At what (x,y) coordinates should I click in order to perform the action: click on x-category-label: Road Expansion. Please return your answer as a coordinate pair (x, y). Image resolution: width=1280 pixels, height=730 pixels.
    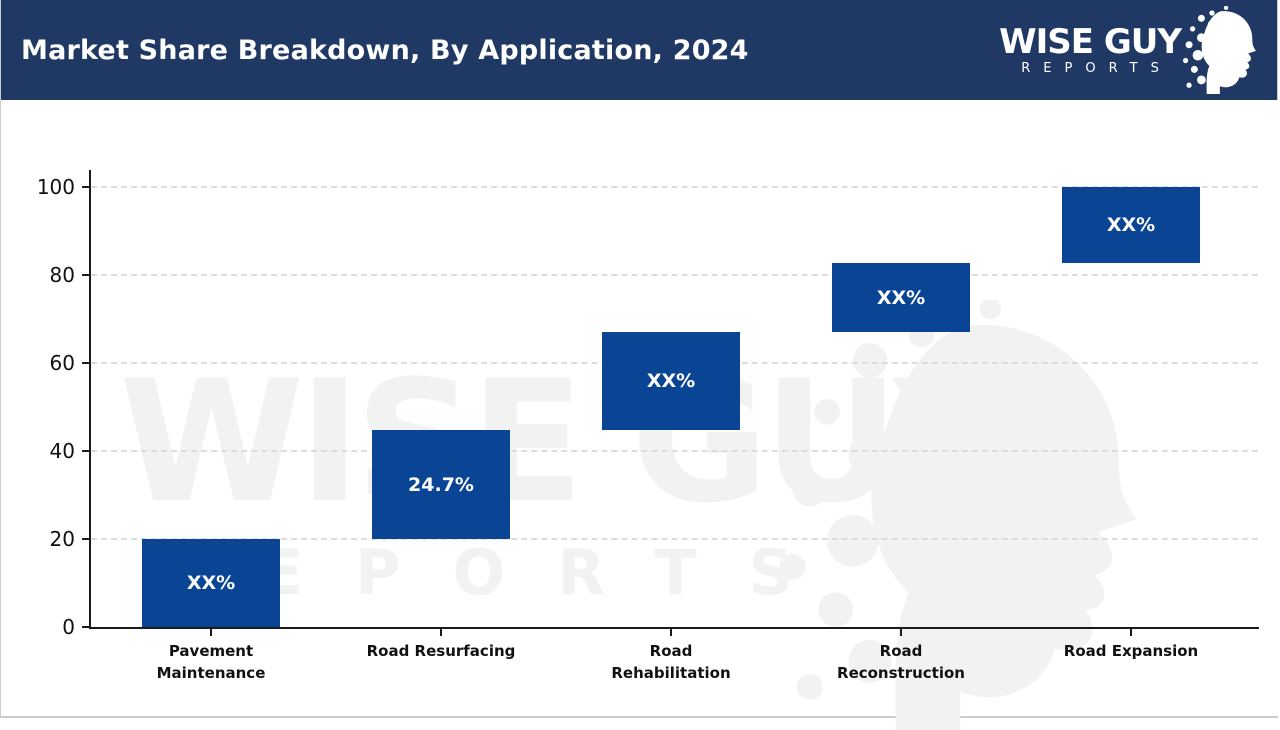
    Looking at the image, I should click on (1131, 651).